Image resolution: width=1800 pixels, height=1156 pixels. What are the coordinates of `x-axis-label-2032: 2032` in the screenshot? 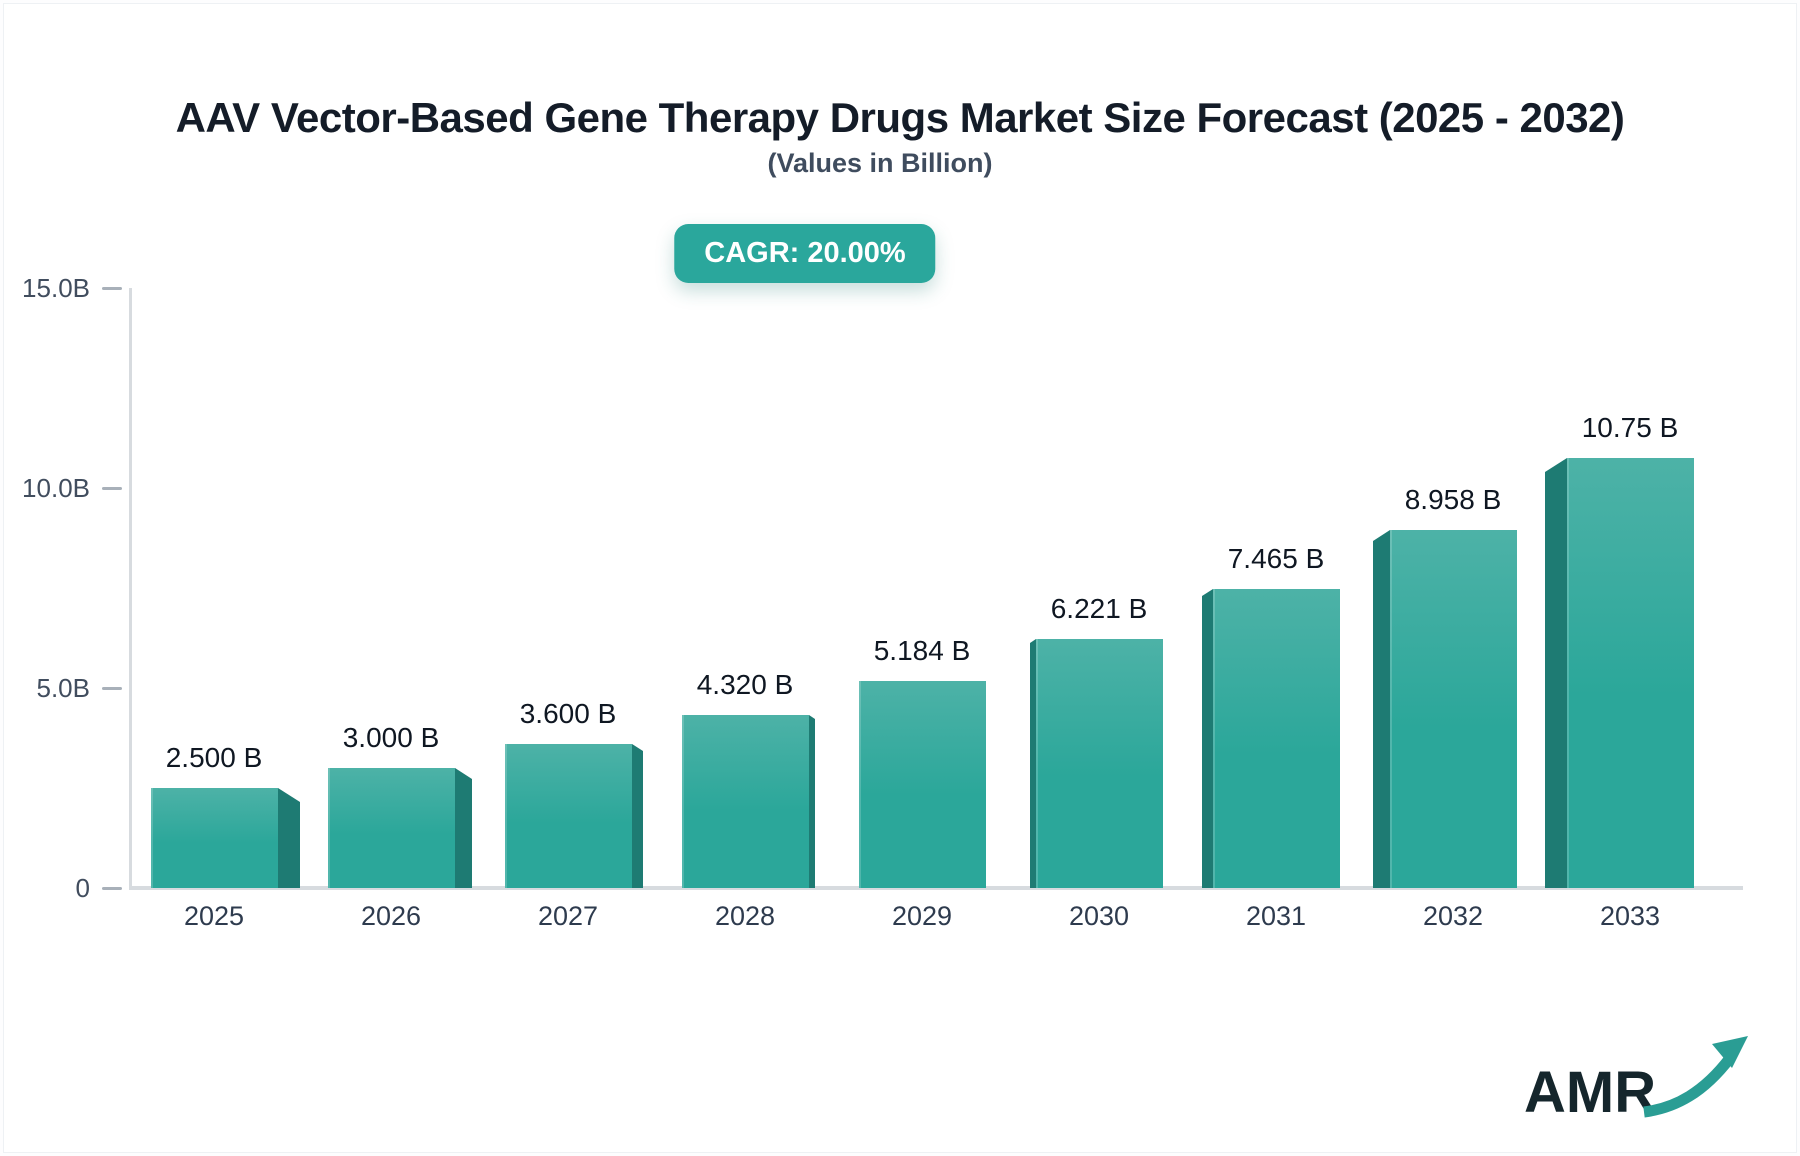 It's located at (1453, 916).